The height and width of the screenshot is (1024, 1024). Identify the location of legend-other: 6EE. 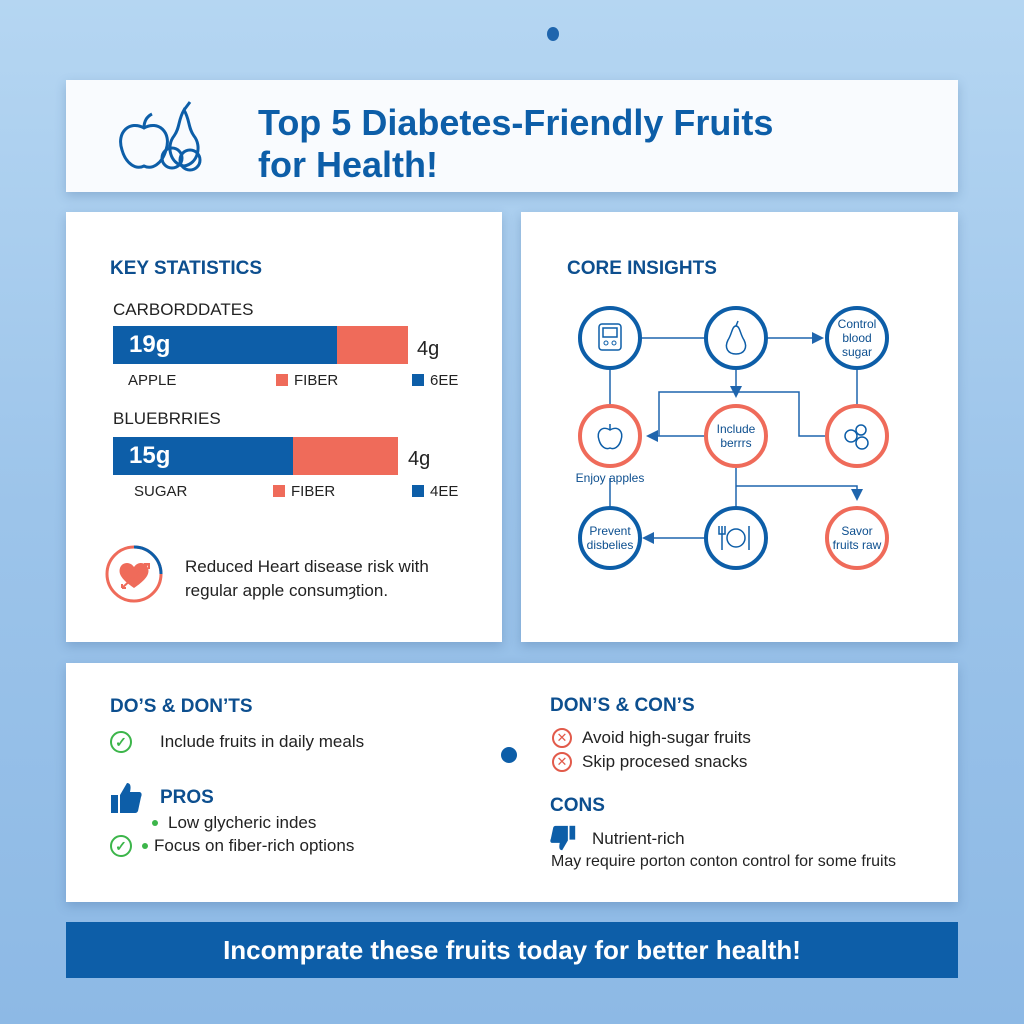
(435, 380).